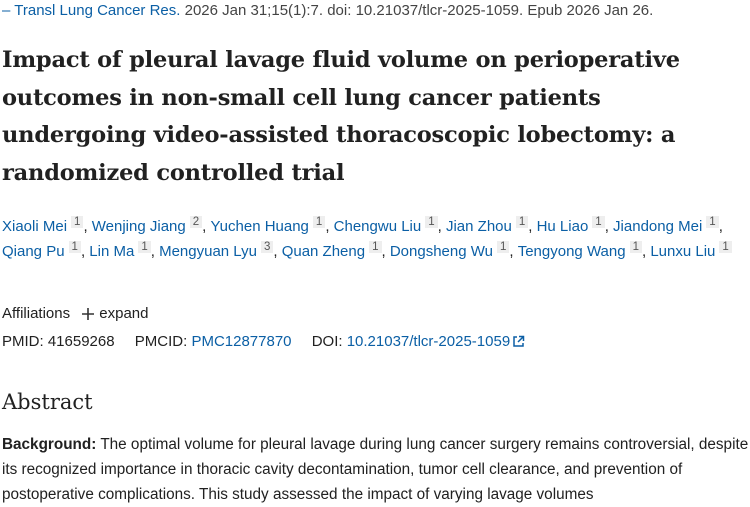 This screenshot has height=507, width=750. Describe the element at coordinates (81, 341) in the screenshot. I see `pmid: 41659268` at that location.